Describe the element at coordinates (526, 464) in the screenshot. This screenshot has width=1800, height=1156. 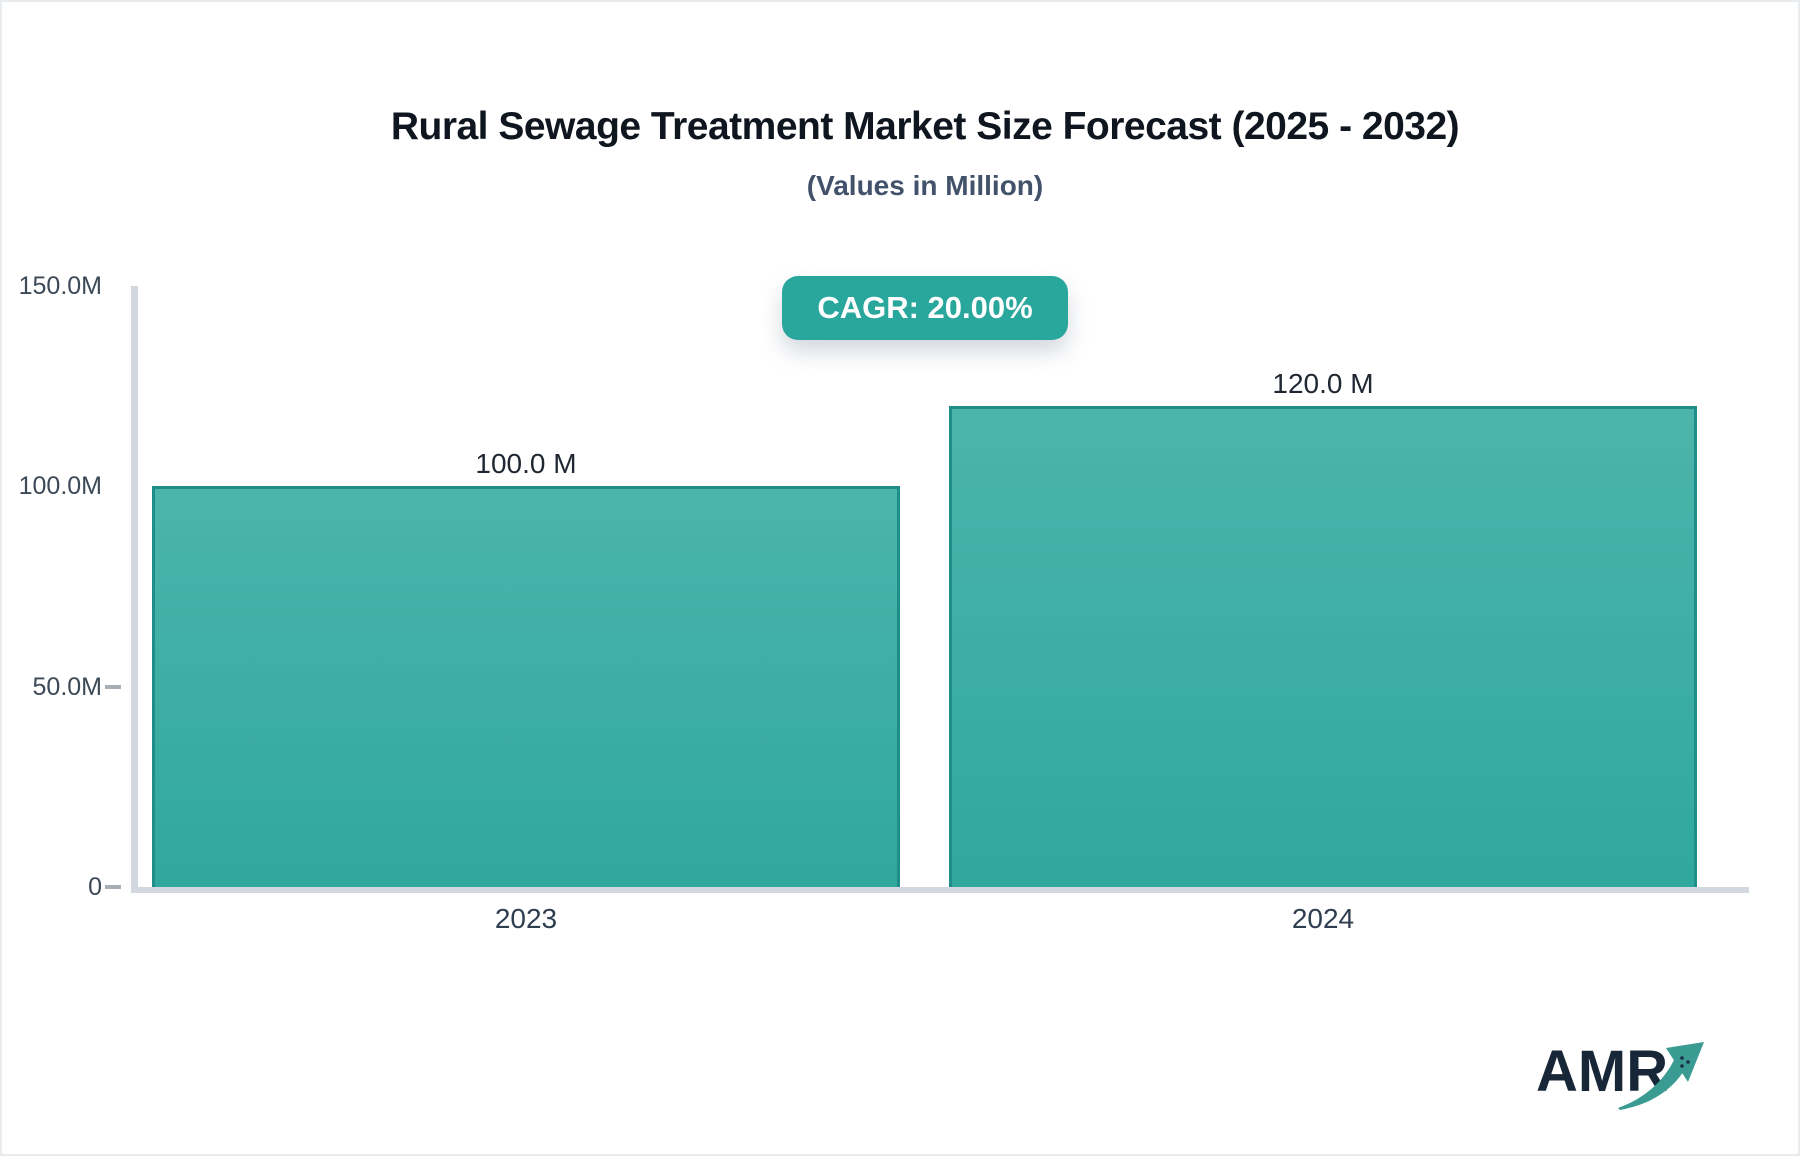
I see `bar-value-label: 100.0 M` at that location.